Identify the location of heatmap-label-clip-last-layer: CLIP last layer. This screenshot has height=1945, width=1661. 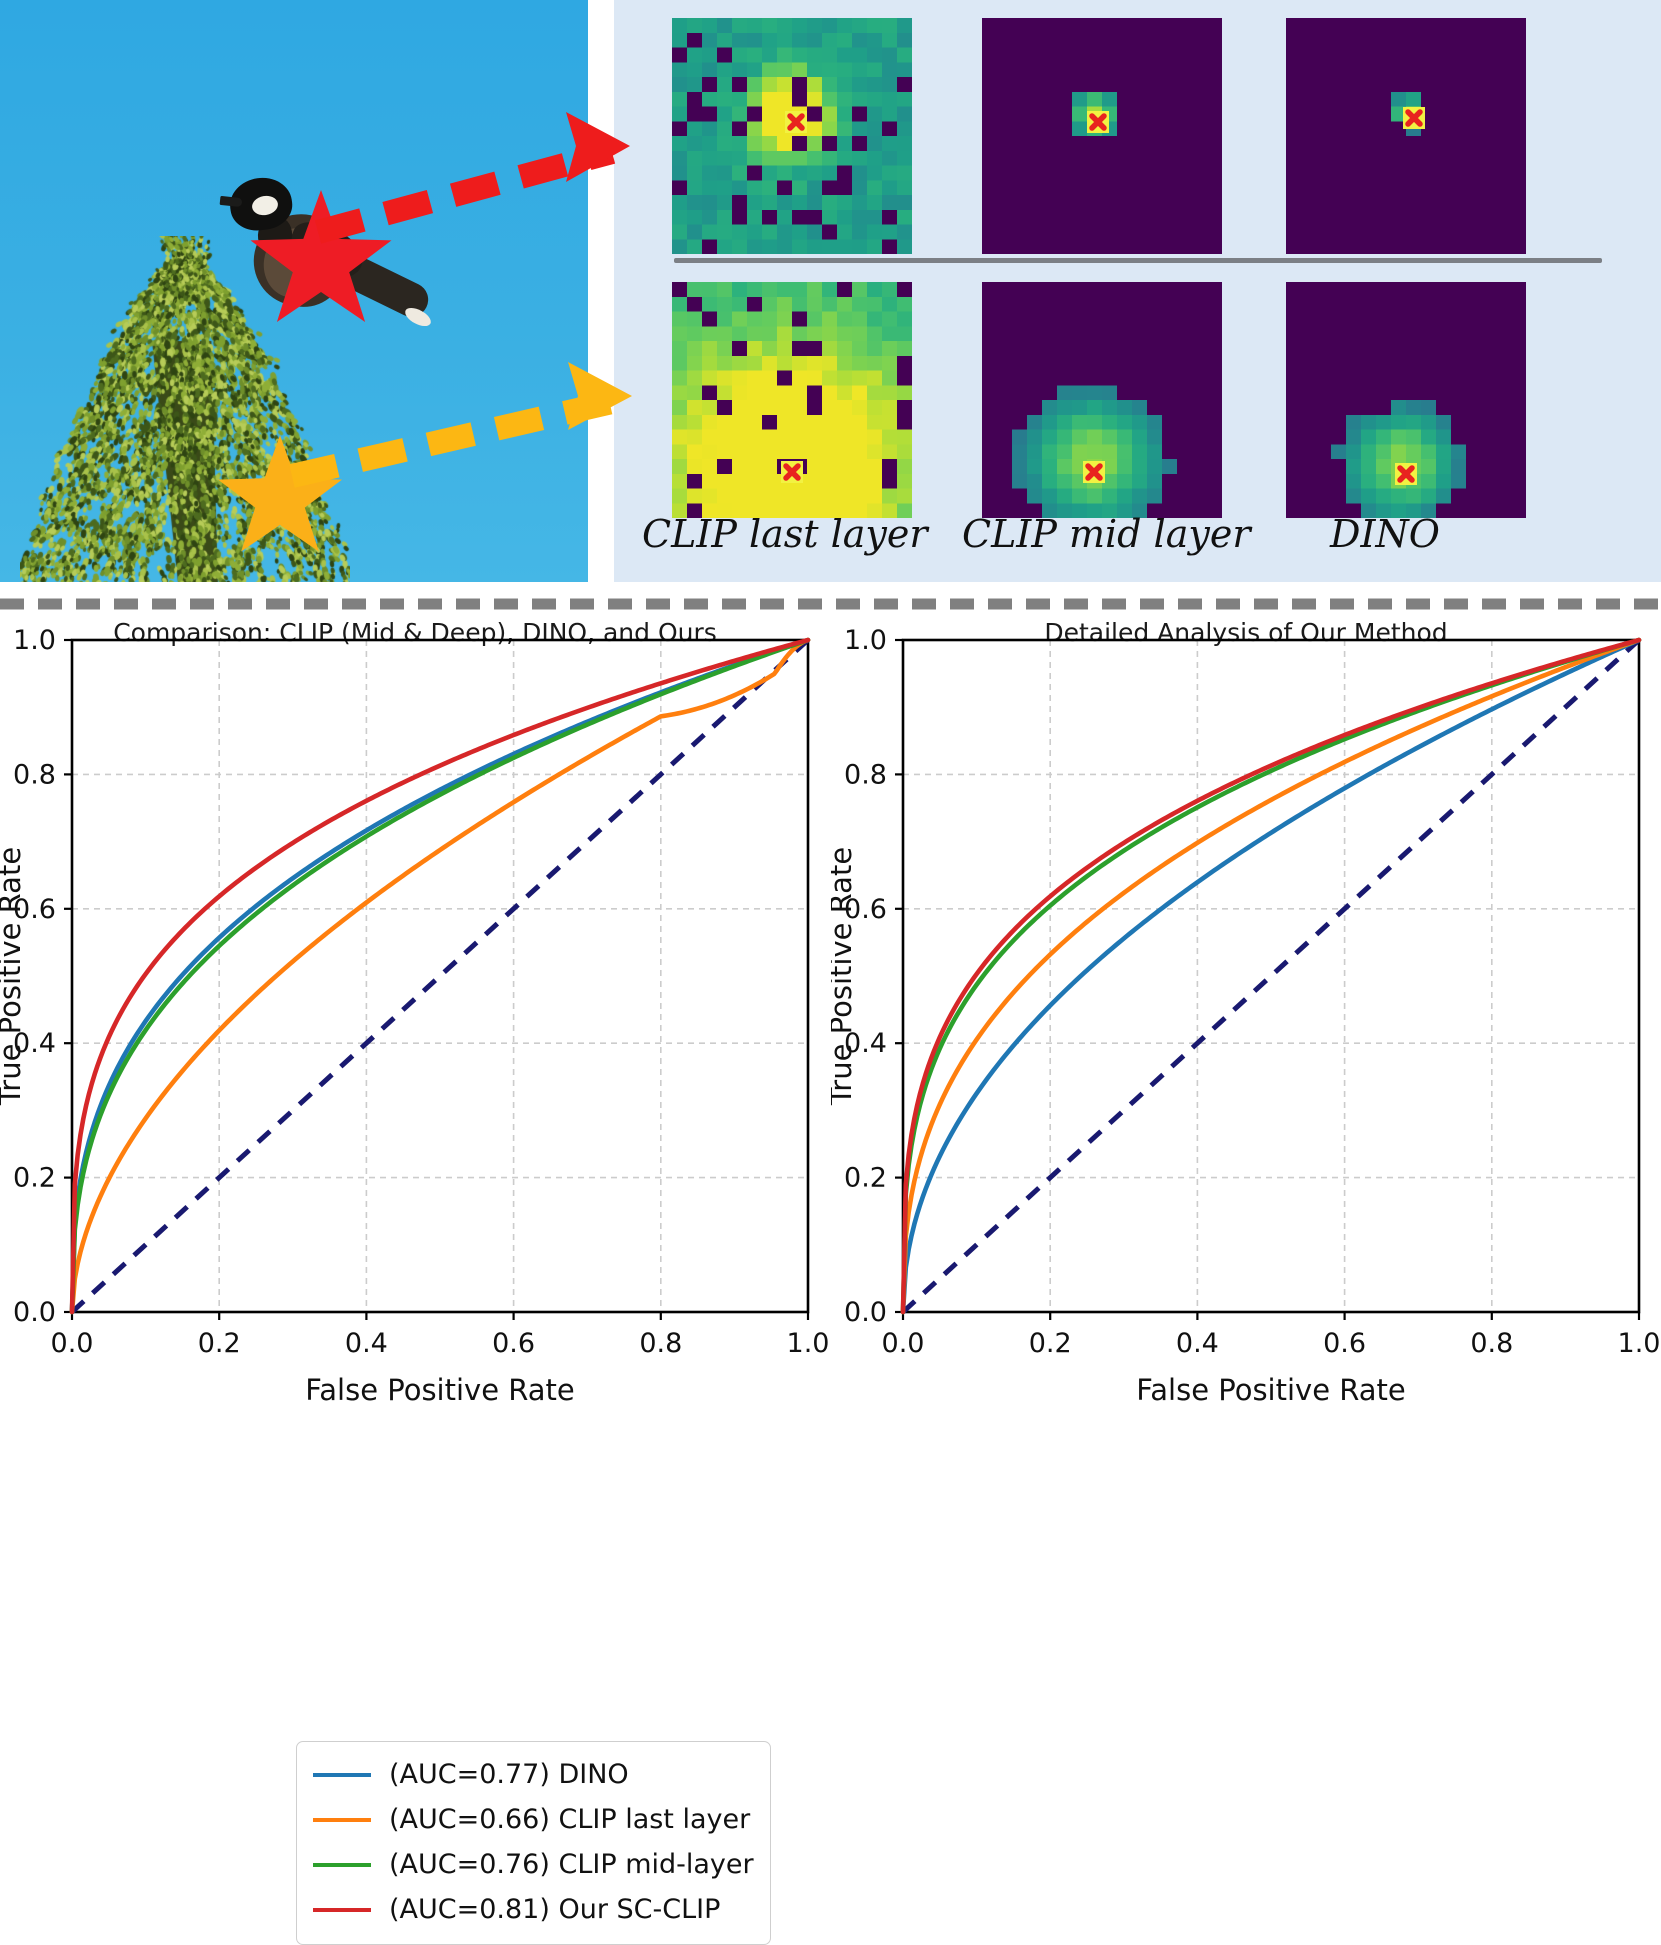
(785, 534).